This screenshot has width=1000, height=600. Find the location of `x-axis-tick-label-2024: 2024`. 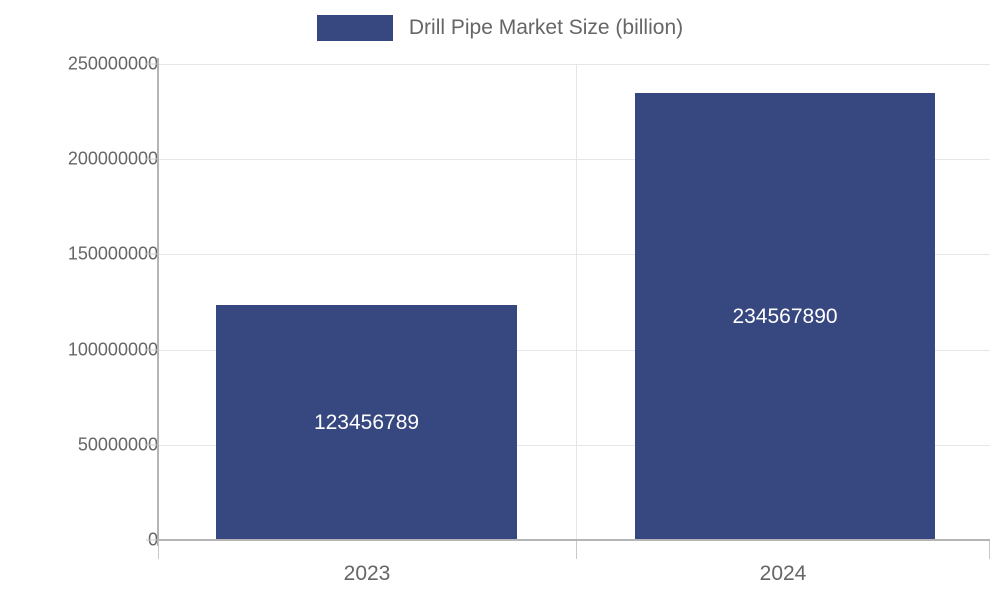

x-axis-tick-label-2024: 2024 is located at coordinates (783, 573).